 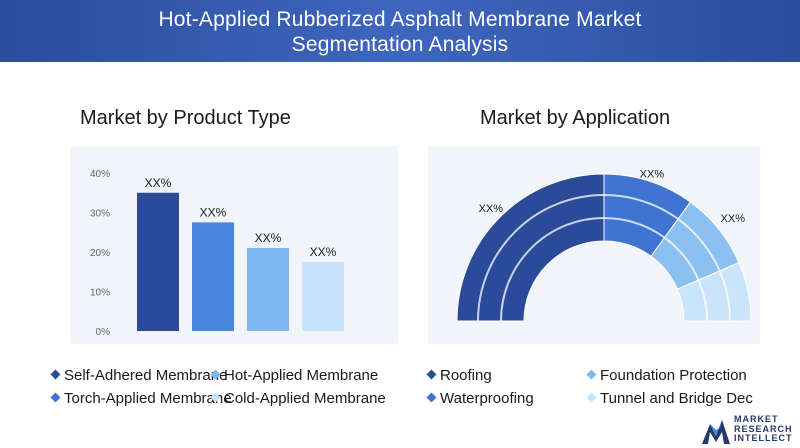 What do you see at coordinates (100, 174) in the screenshot?
I see `y-tick-label: 40%` at bounding box center [100, 174].